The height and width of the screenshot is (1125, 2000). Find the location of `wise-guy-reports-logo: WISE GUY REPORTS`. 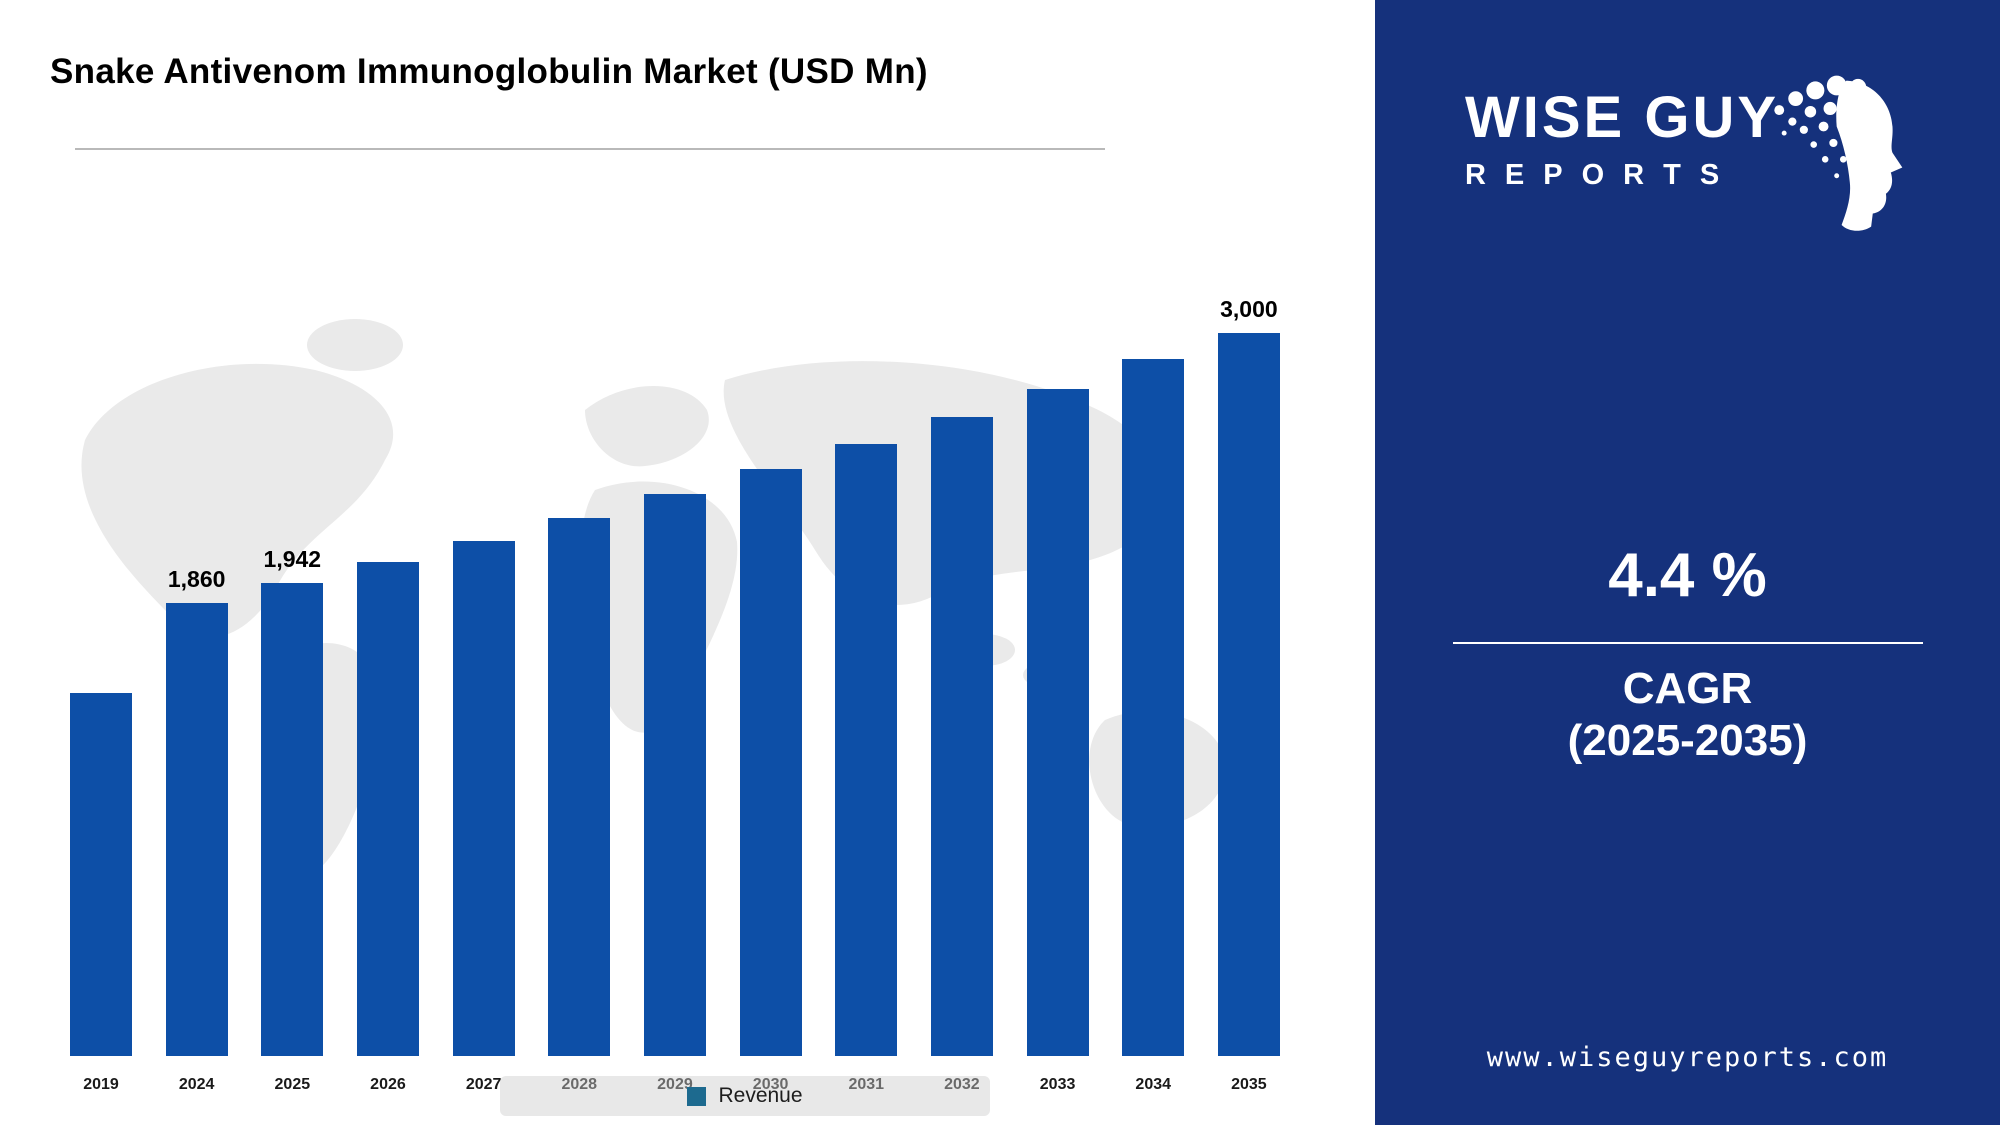

wise-guy-reports-logo: WISE GUY REPORTS is located at coordinates (1687, 154).